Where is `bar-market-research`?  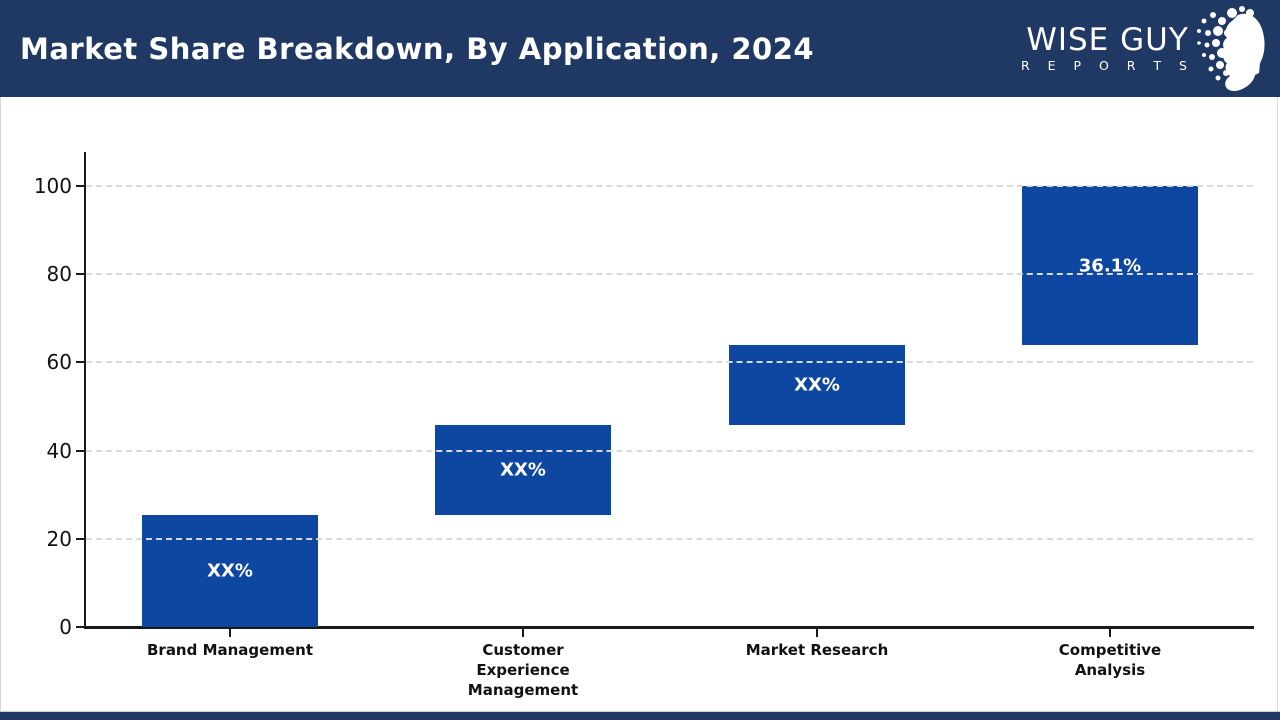 bar-market-research is located at coordinates (817, 385).